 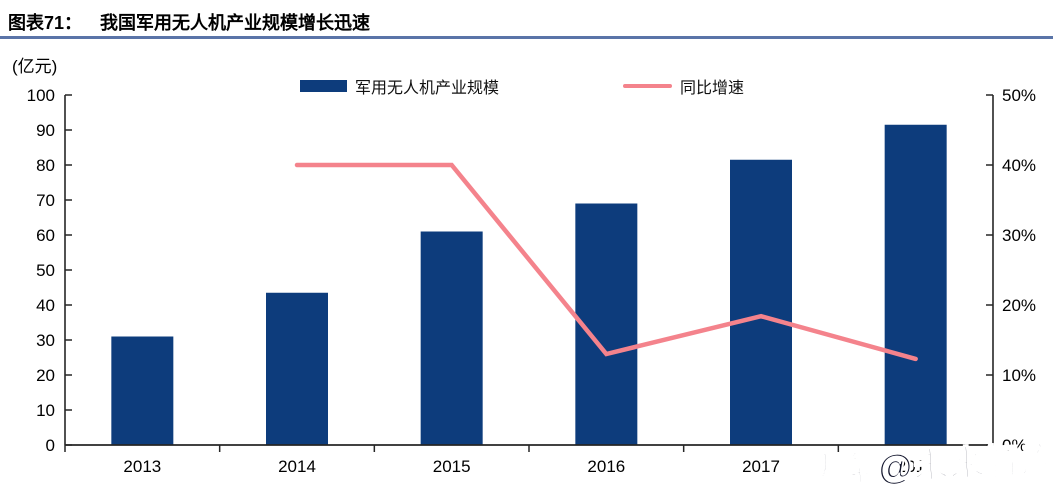 What do you see at coordinates (297, 466) in the screenshot?
I see `x-axis-label-2014: 2014` at bounding box center [297, 466].